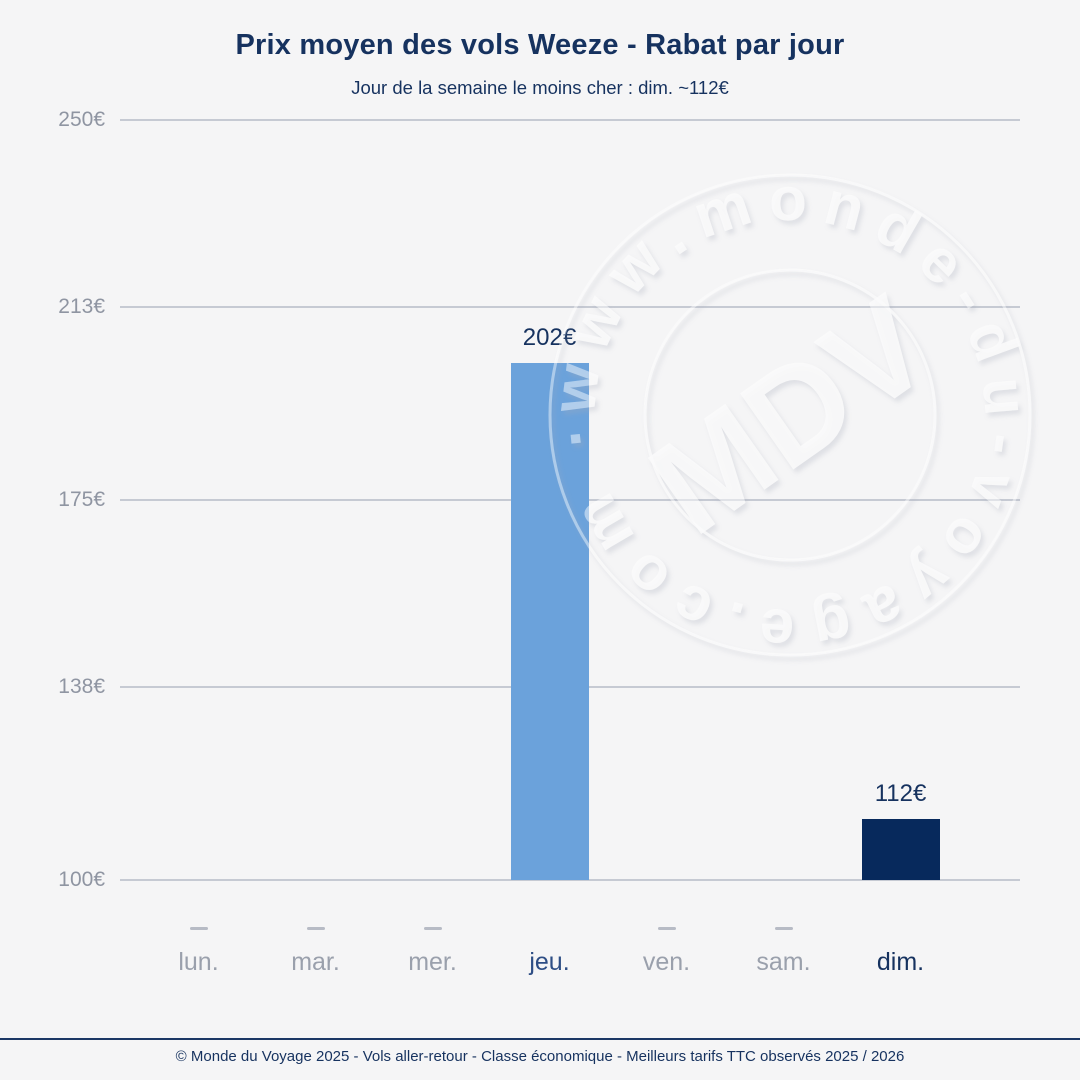 The image size is (1080, 1080). Describe the element at coordinates (81, 119) in the screenshot. I see `y-axis-tick-label: 250€` at that location.